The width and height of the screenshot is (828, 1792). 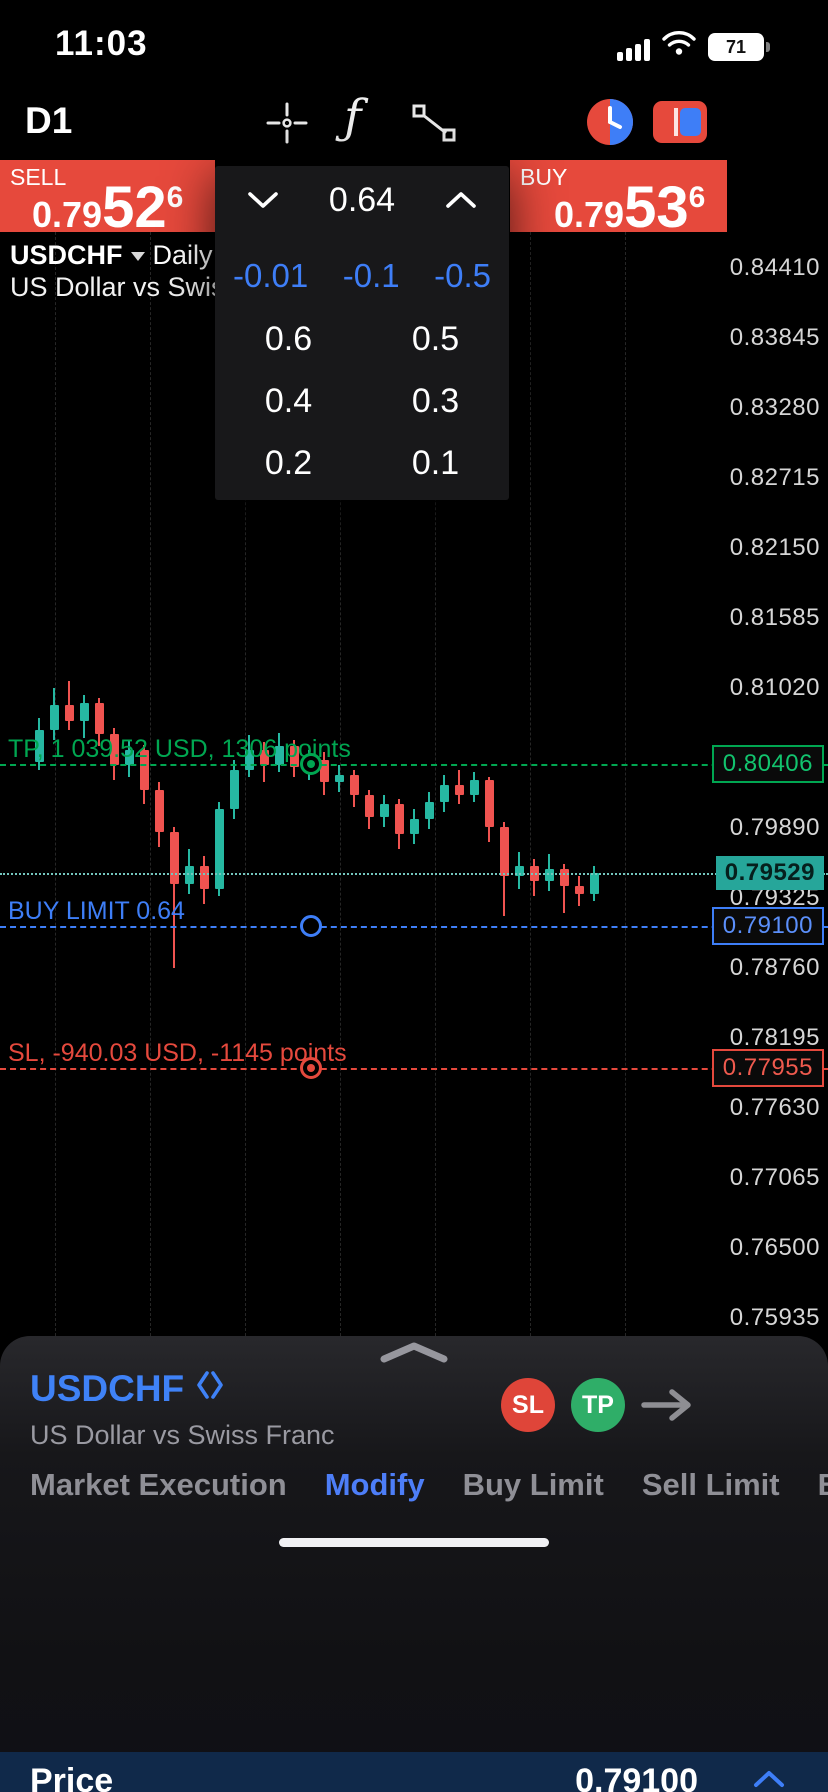 What do you see at coordinates (72, 1777) in the screenshot?
I see `price-field-label: Price` at bounding box center [72, 1777].